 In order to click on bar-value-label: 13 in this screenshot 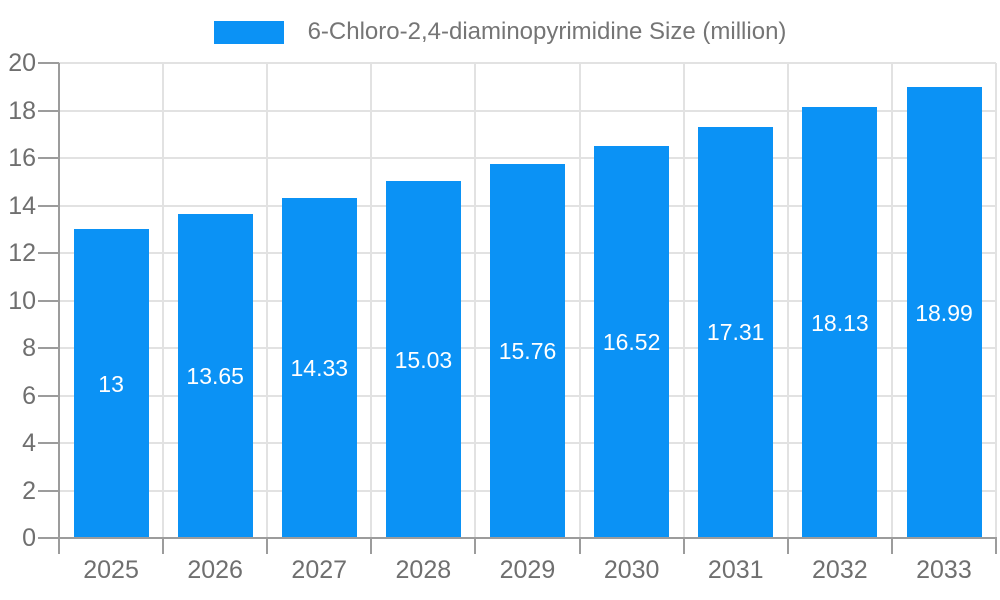, I will do `click(111, 383)`.